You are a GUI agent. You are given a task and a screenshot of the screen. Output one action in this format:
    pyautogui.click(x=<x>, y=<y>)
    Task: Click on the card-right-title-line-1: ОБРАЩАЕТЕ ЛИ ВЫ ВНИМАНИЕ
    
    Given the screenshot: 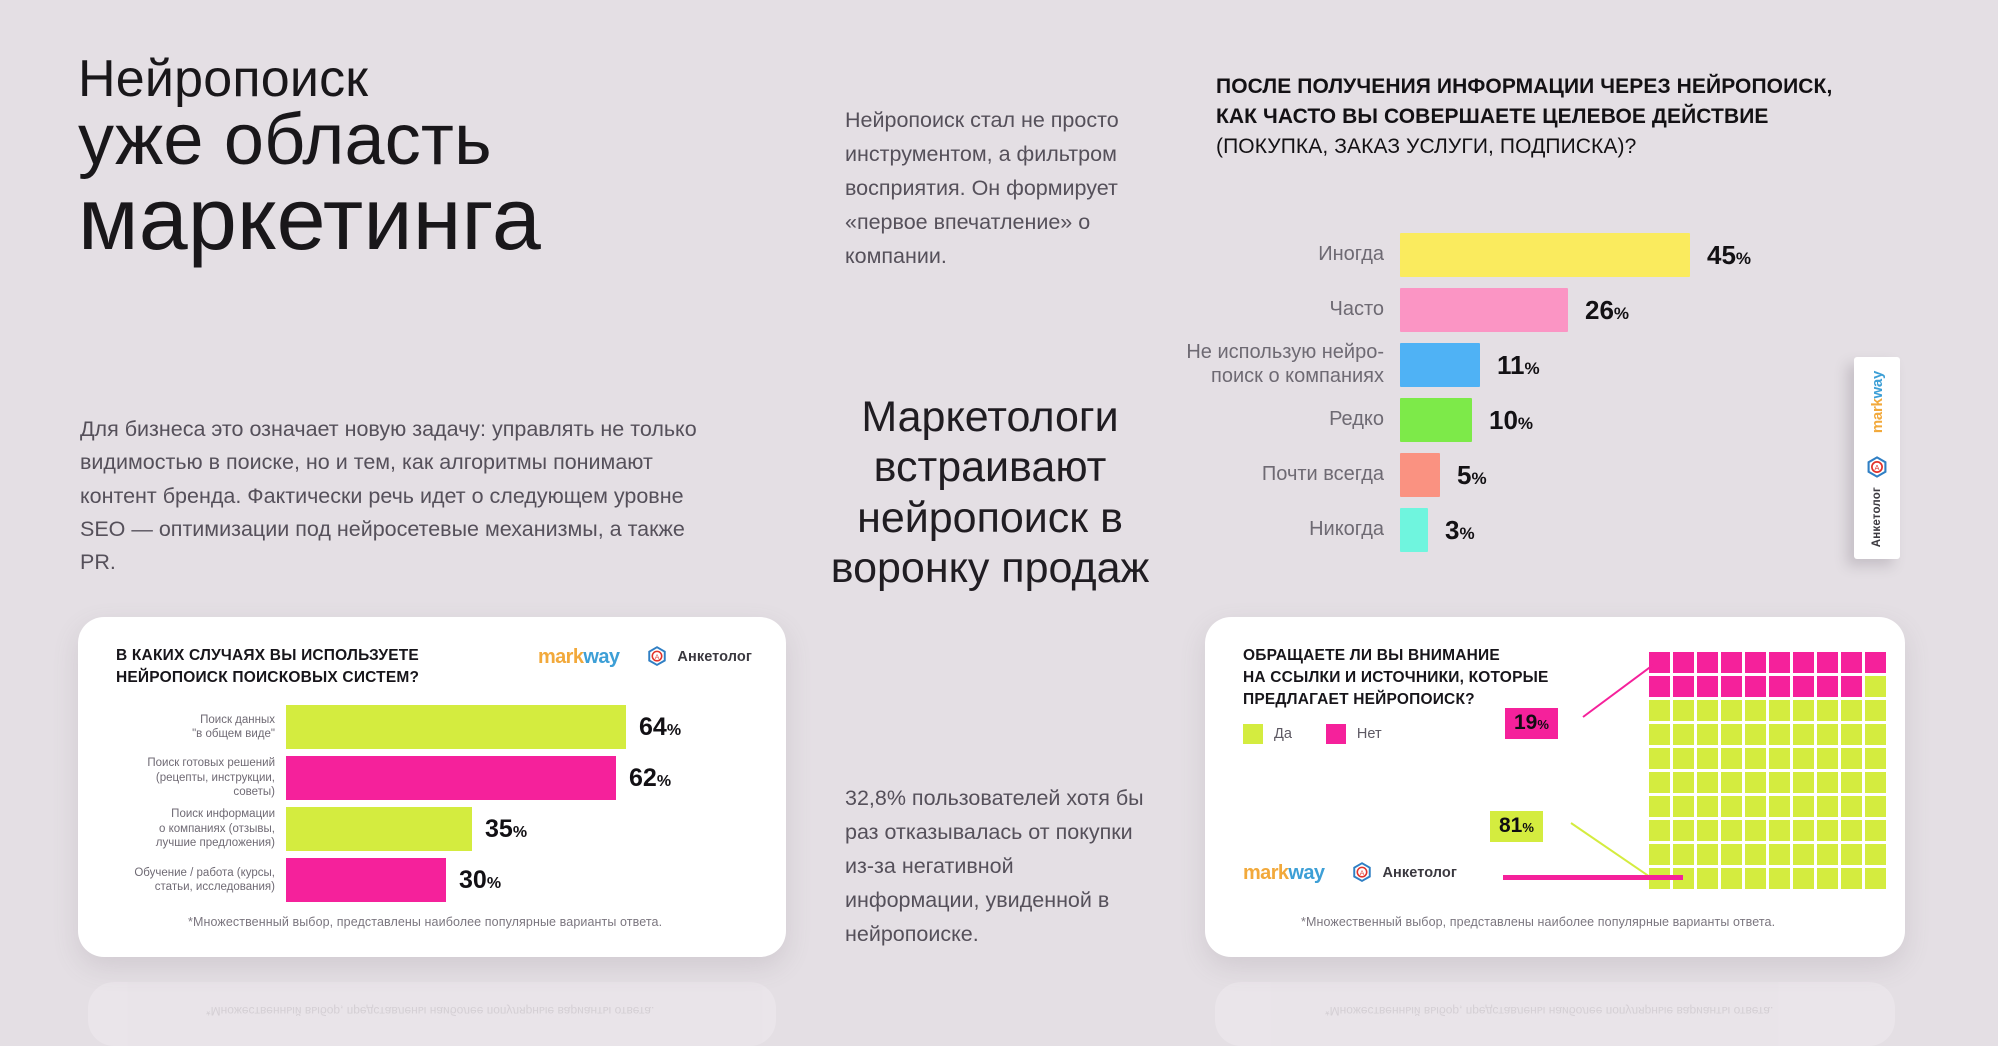 What is the action you would take?
    pyautogui.click(x=1371, y=655)
    